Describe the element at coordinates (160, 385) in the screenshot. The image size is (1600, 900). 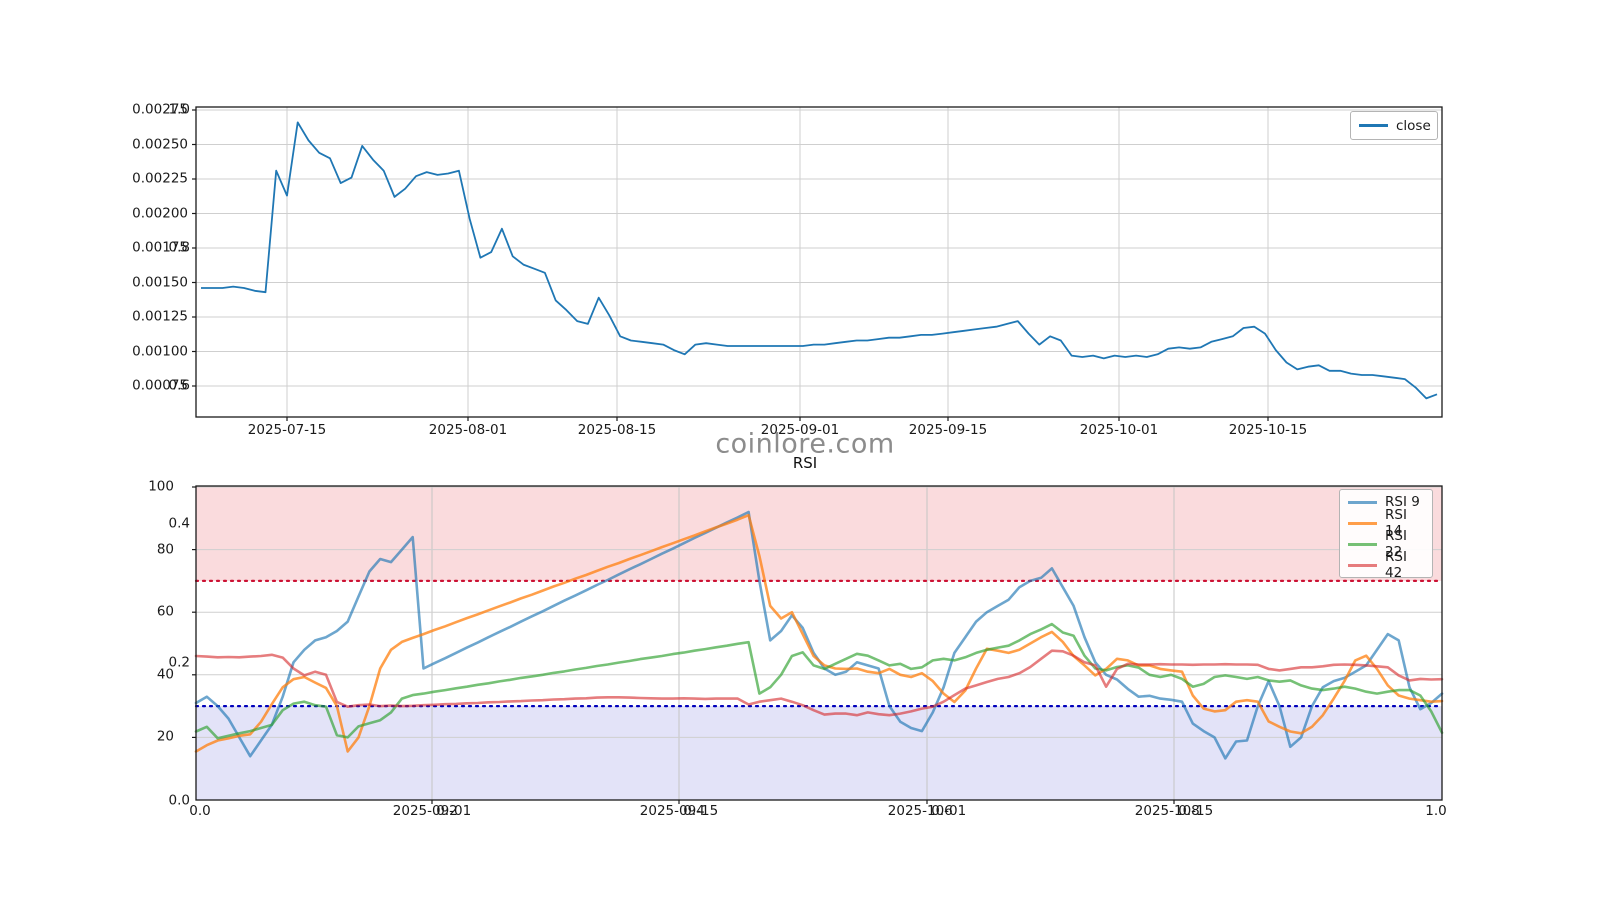
I see `price-y-tick-label: 0.00075` at that location.